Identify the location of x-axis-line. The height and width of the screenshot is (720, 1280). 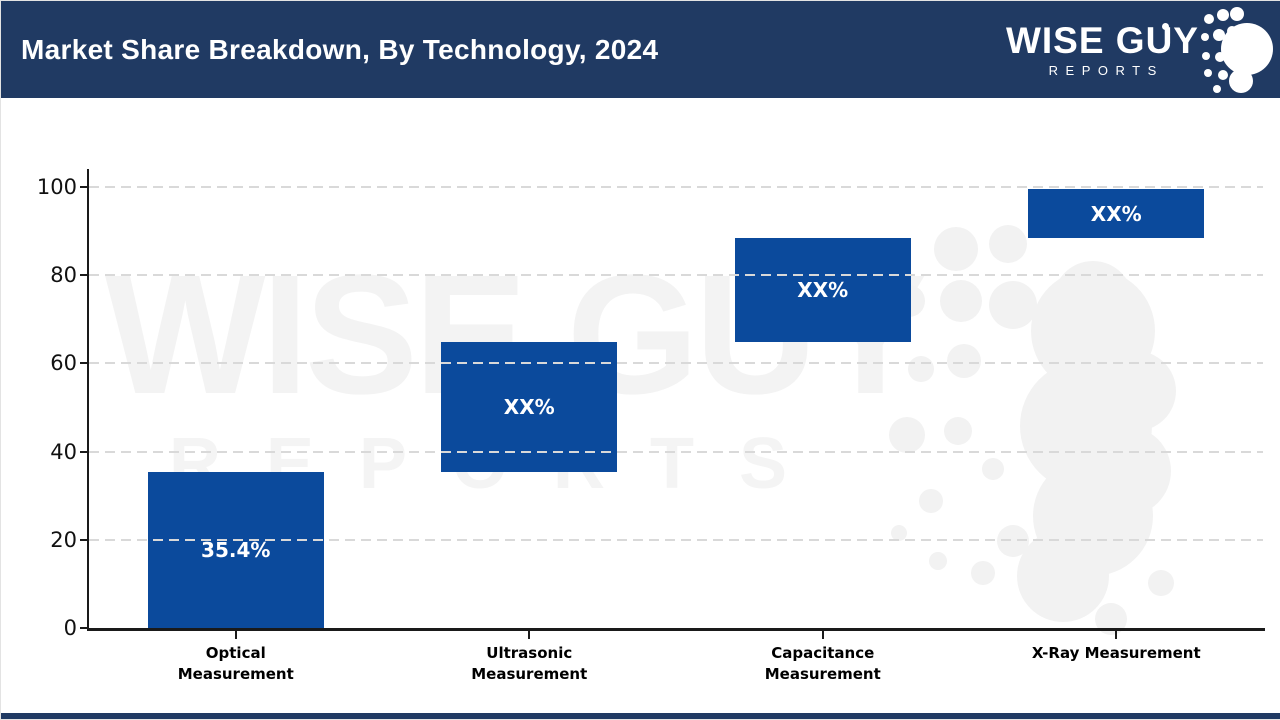
(676, 629).